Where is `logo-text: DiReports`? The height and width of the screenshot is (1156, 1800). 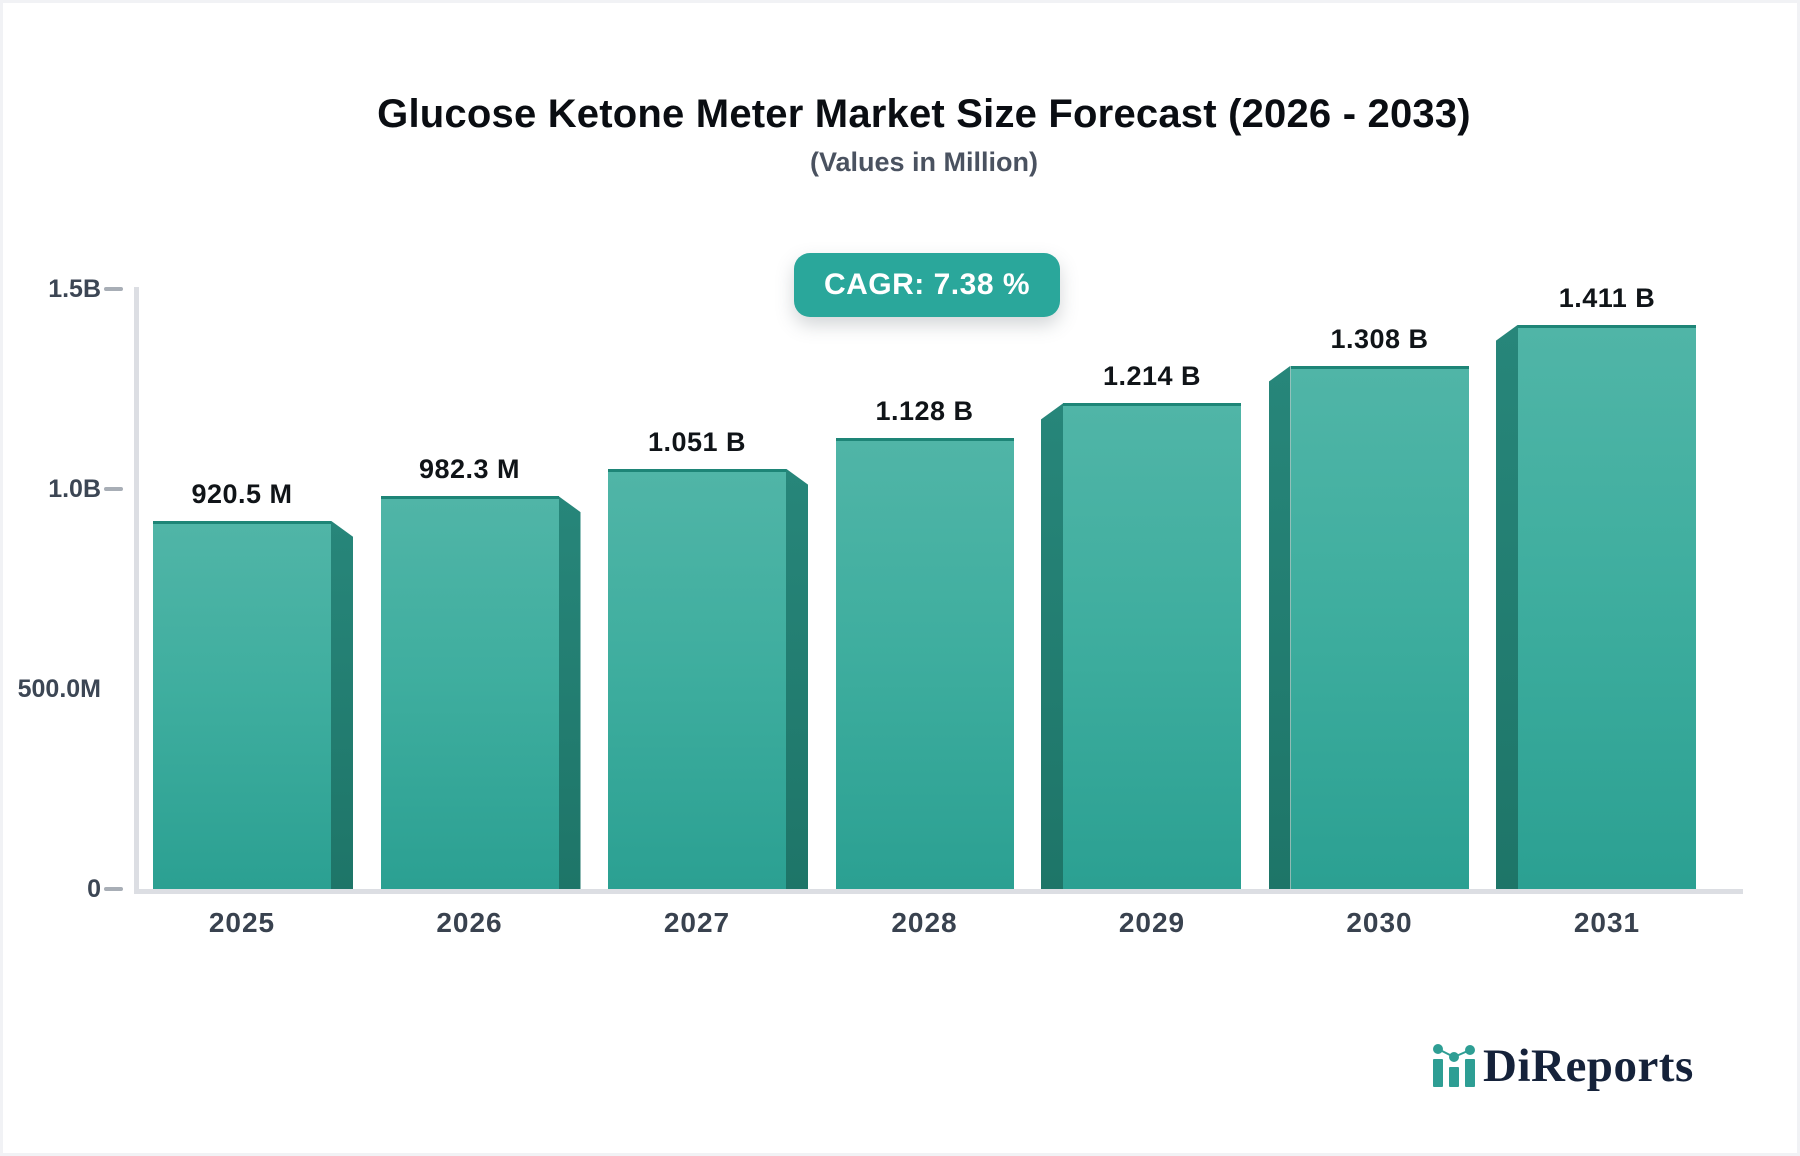
logo-text: DiReports is located at coordinates (1588, 1066).